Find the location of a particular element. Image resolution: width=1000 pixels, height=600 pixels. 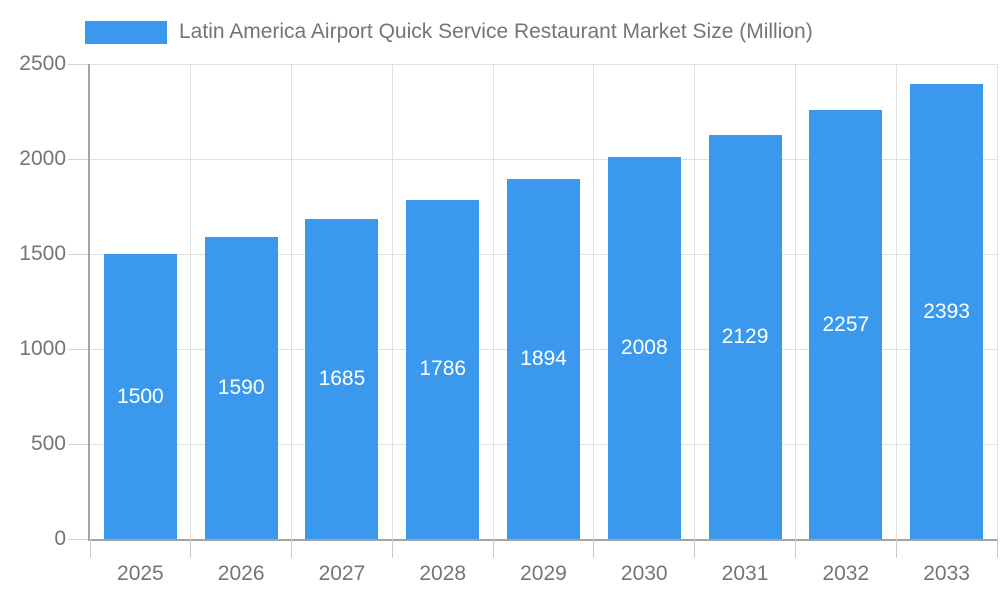

bar: 1500 is located at coordinates (140, 396).